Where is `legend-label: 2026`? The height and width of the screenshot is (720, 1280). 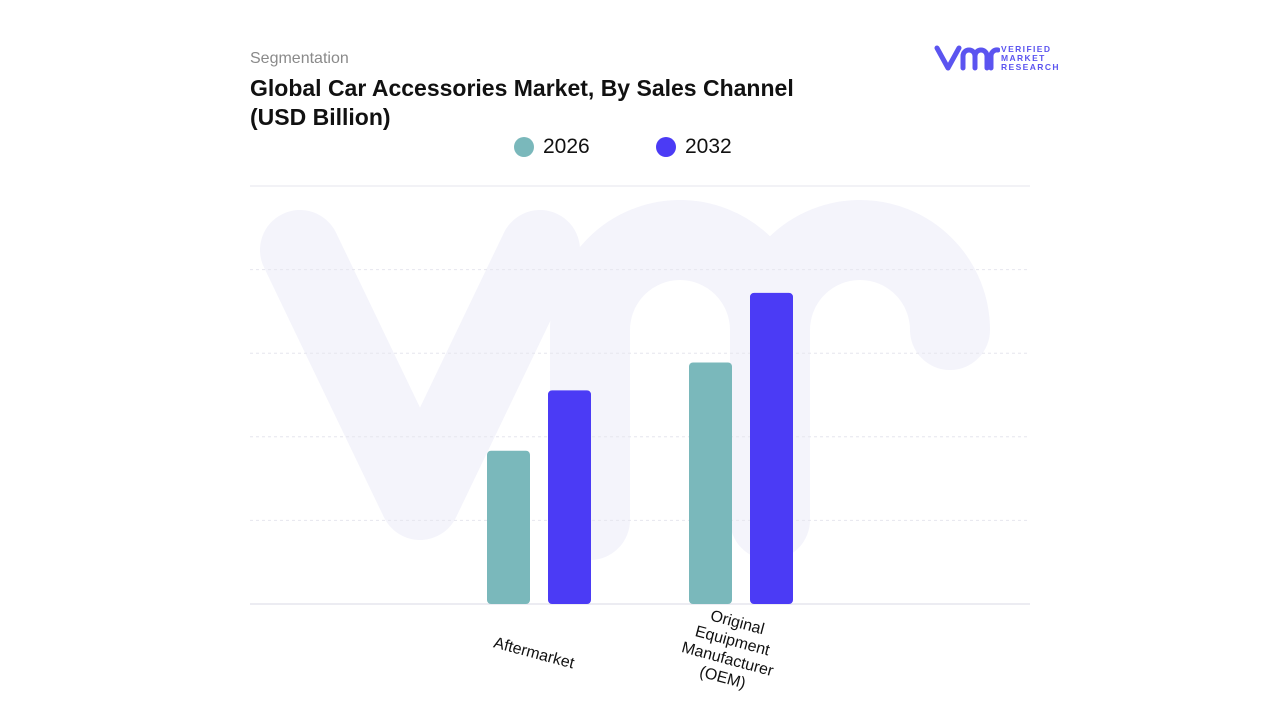
legend-label: 2026 is located at coordinates (566, 146).